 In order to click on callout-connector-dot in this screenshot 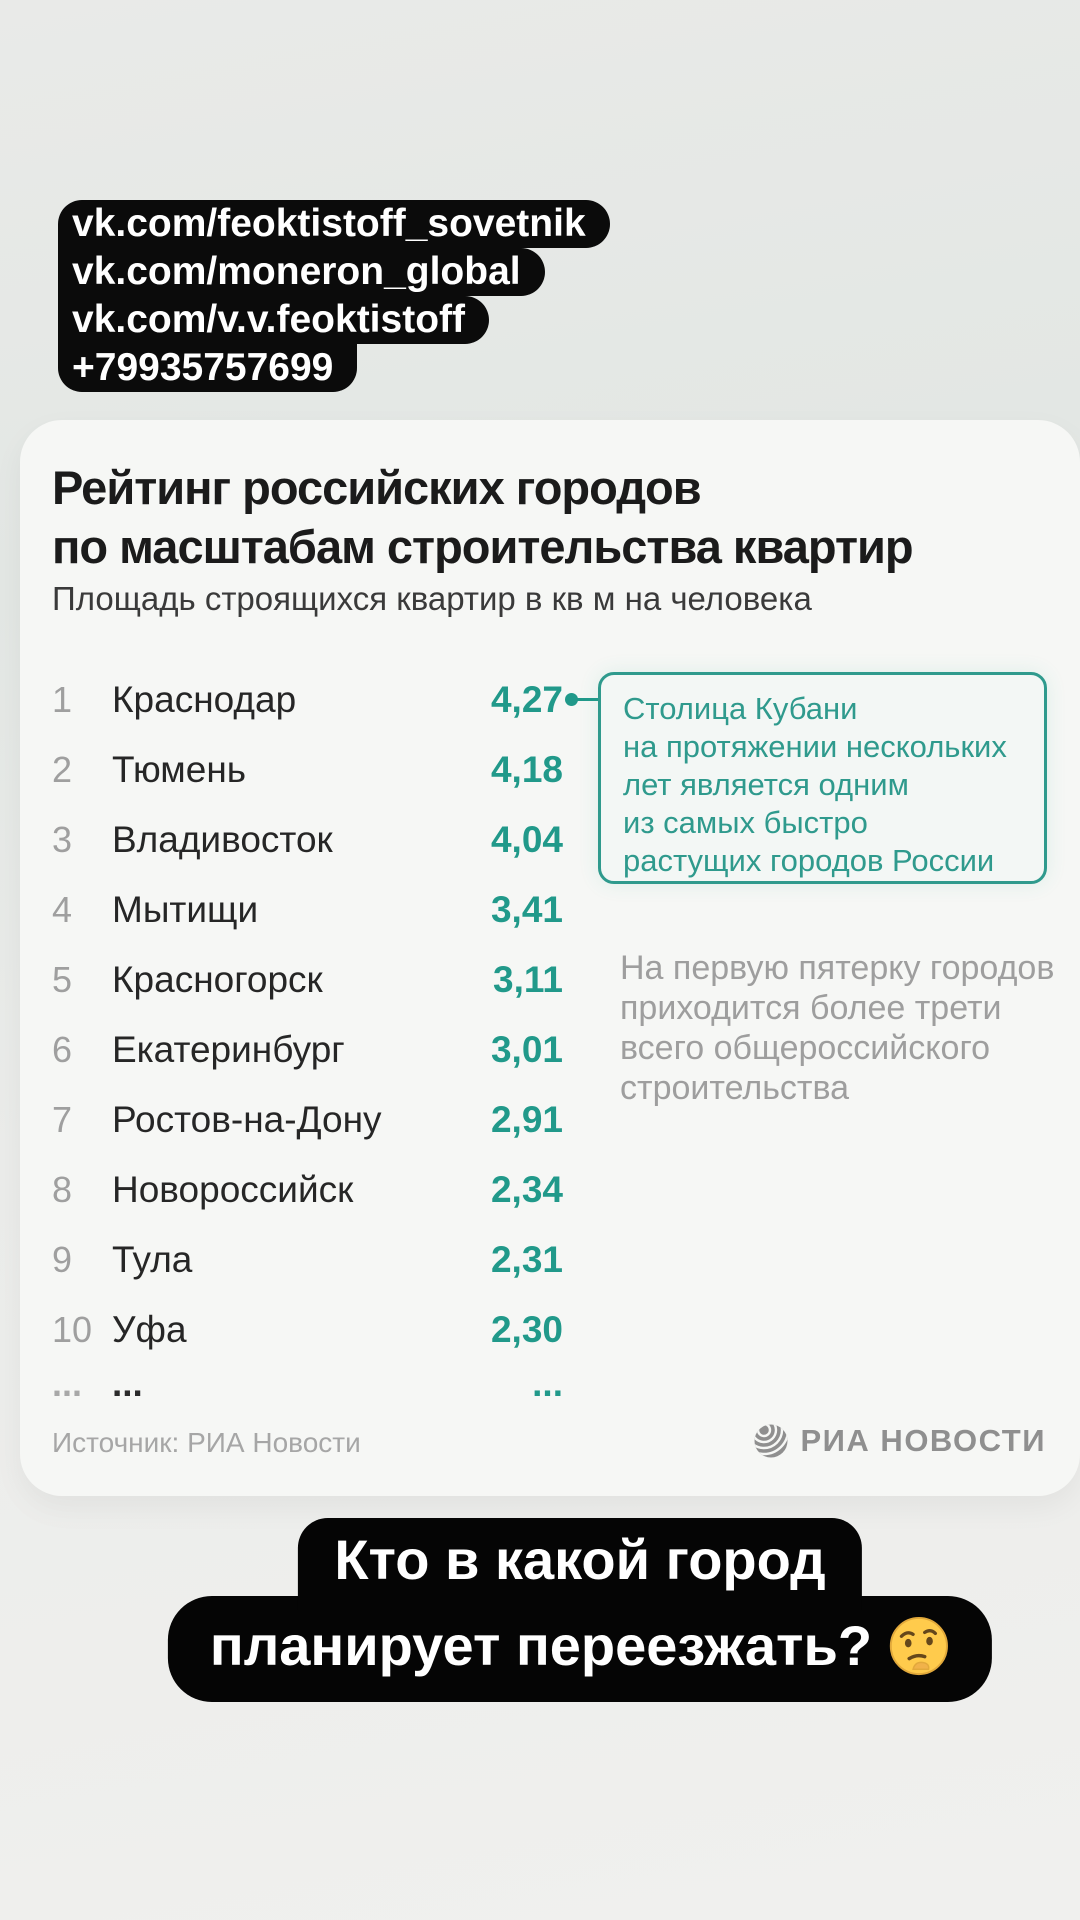, I will do `click(571, 699)`.